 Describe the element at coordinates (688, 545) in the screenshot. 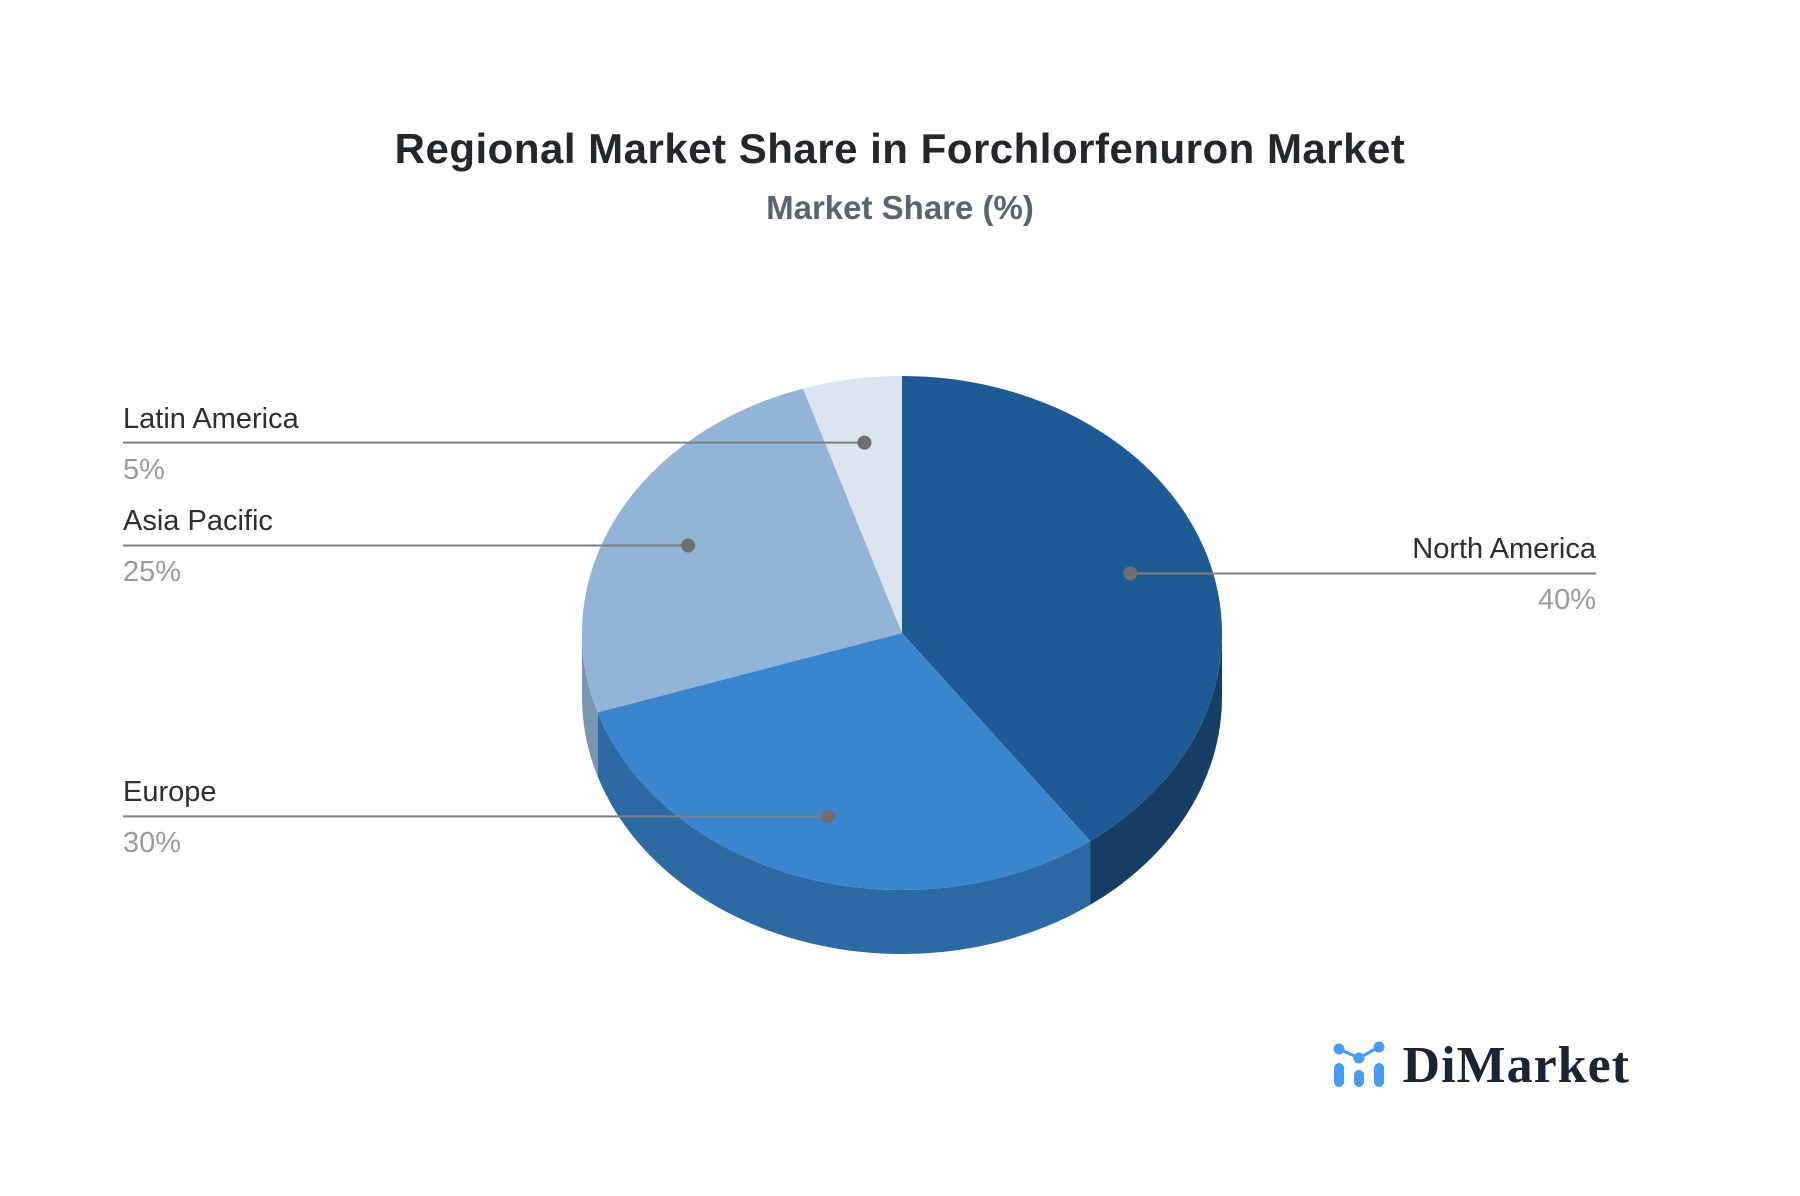

I see `leader-dot-asia-pacific` at that location.